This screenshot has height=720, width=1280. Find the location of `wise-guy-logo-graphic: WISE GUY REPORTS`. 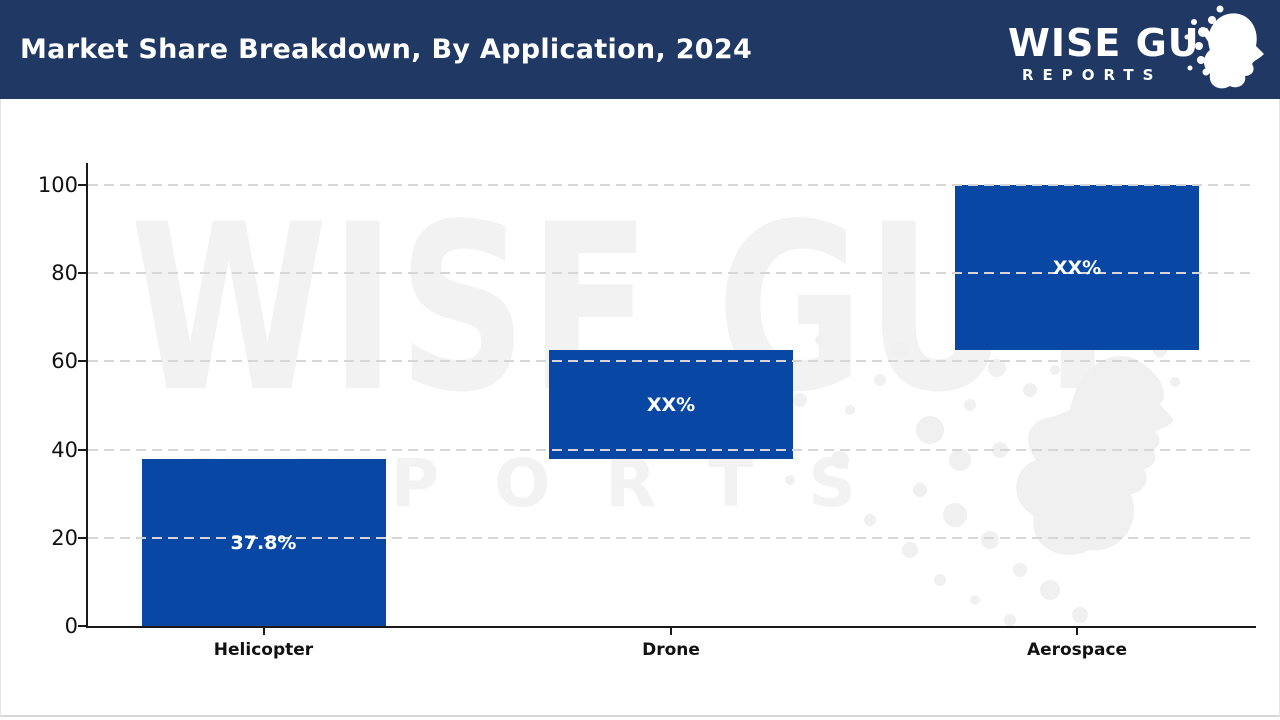

wise-guy-logo-graphic: WISE GUY REPORTS is located at coordinates (1136, 46).